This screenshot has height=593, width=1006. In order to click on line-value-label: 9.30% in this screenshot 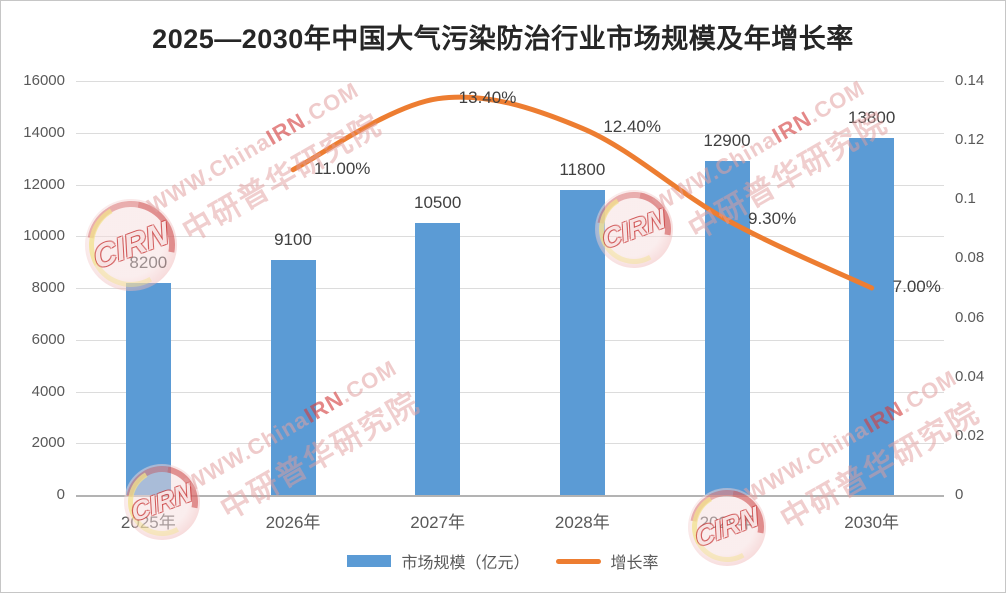, I will do `click(772, 218)`.